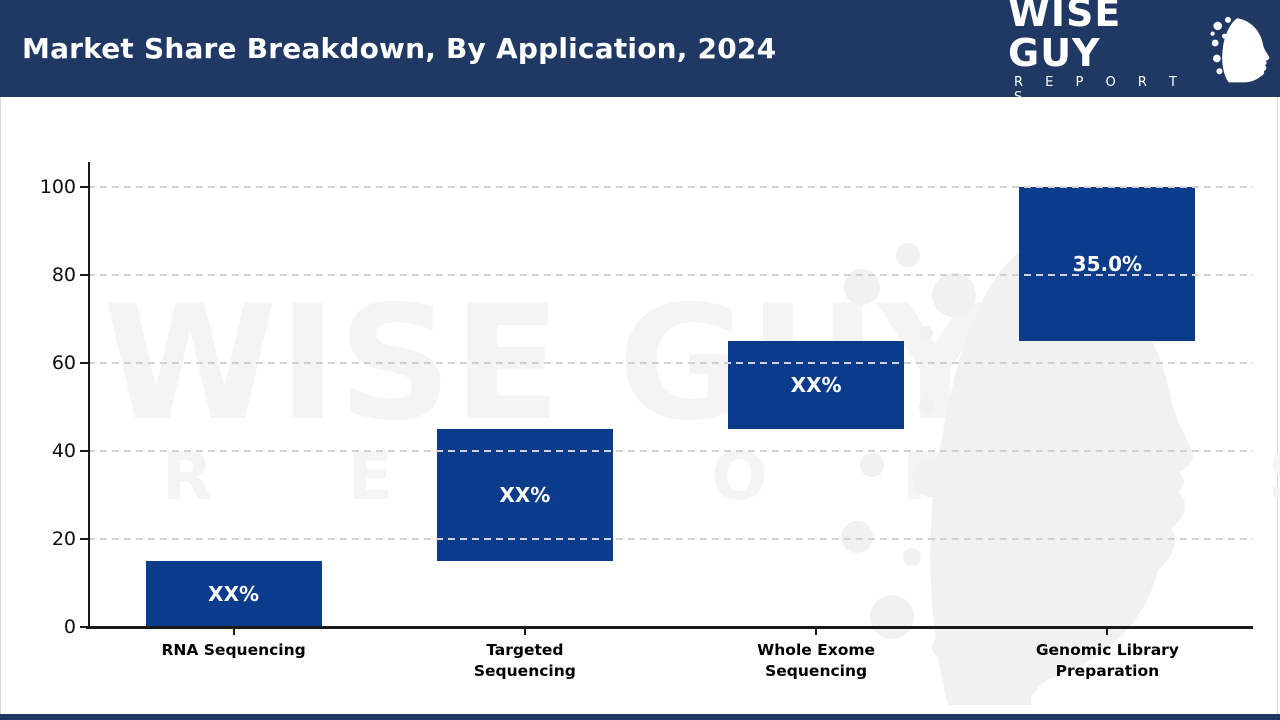 Image resolution: width=1280 pixels, height=720 pixels. I want to click on brand-name: WISE GUY, so click(1065, 37).